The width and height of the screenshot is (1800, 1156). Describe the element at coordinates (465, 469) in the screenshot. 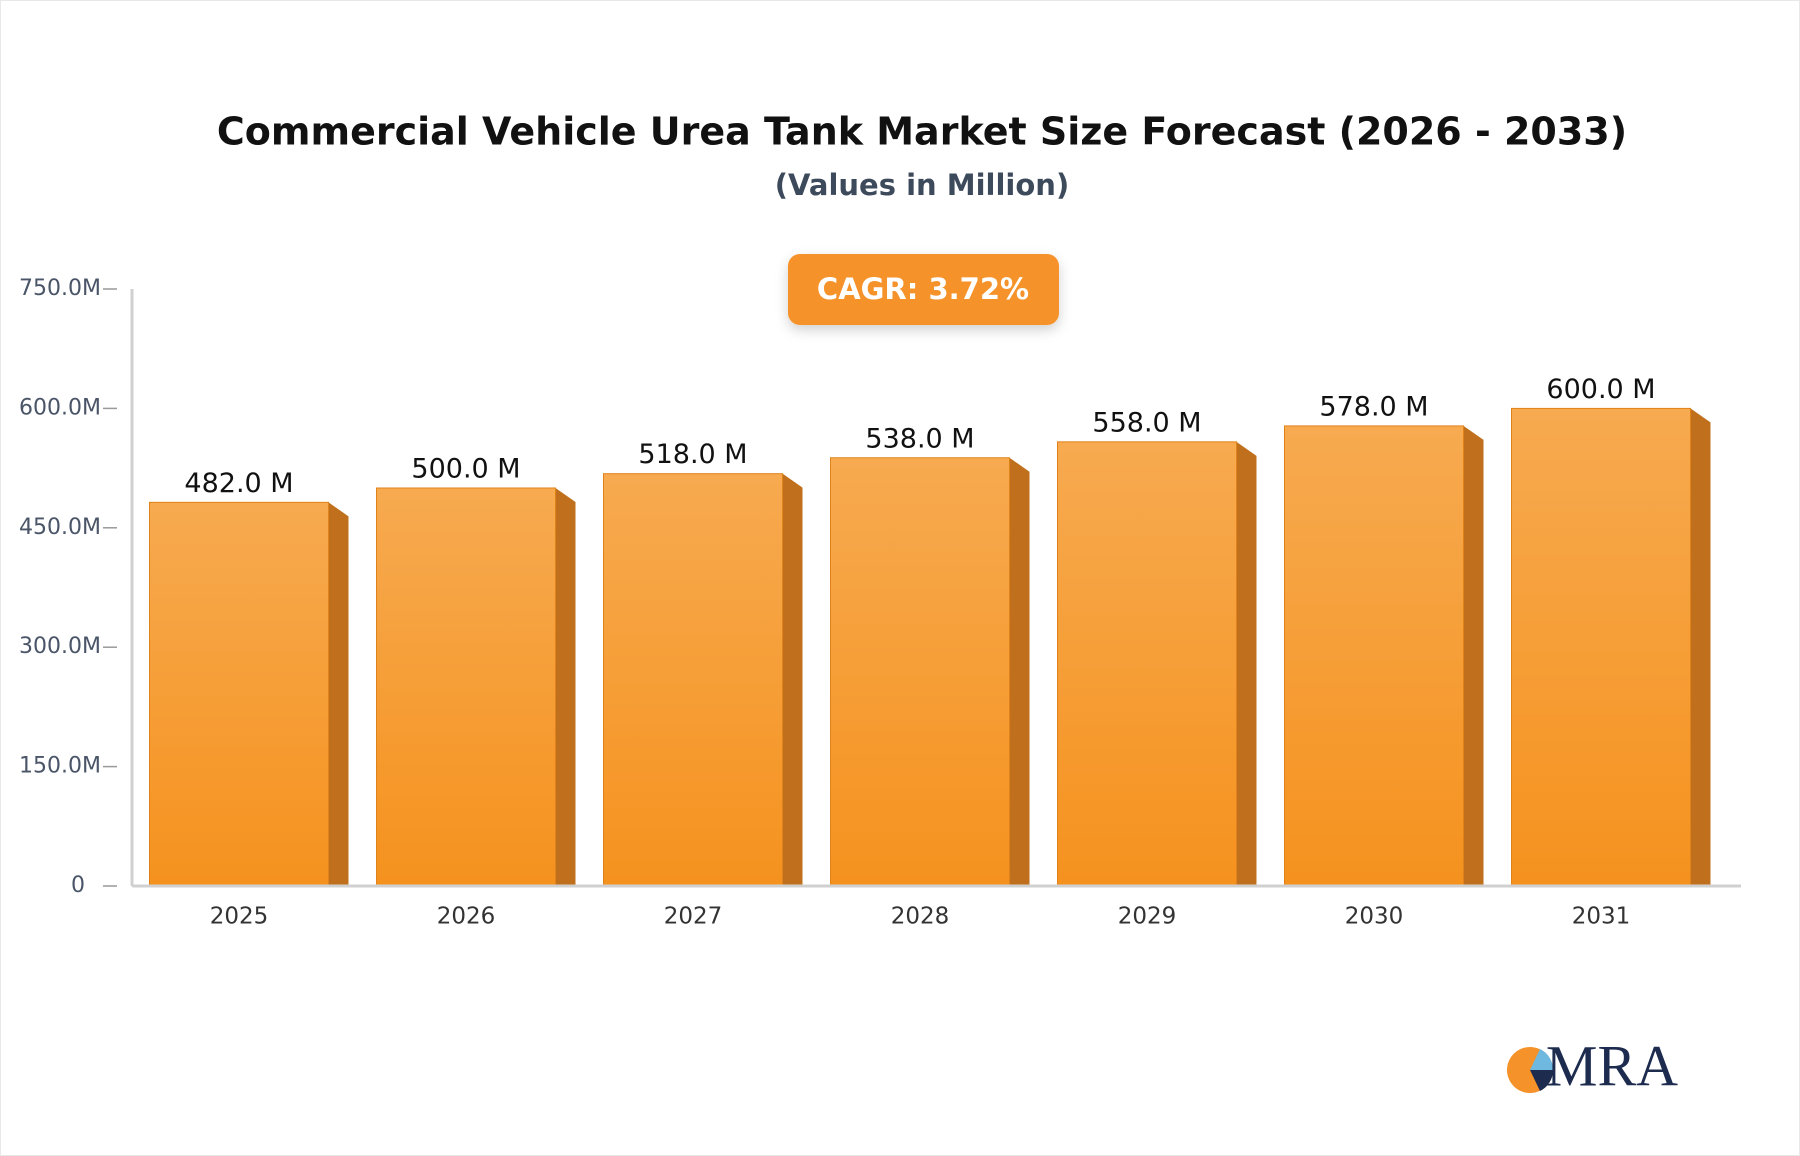

I see `value-label: 500.0 M` at that location.